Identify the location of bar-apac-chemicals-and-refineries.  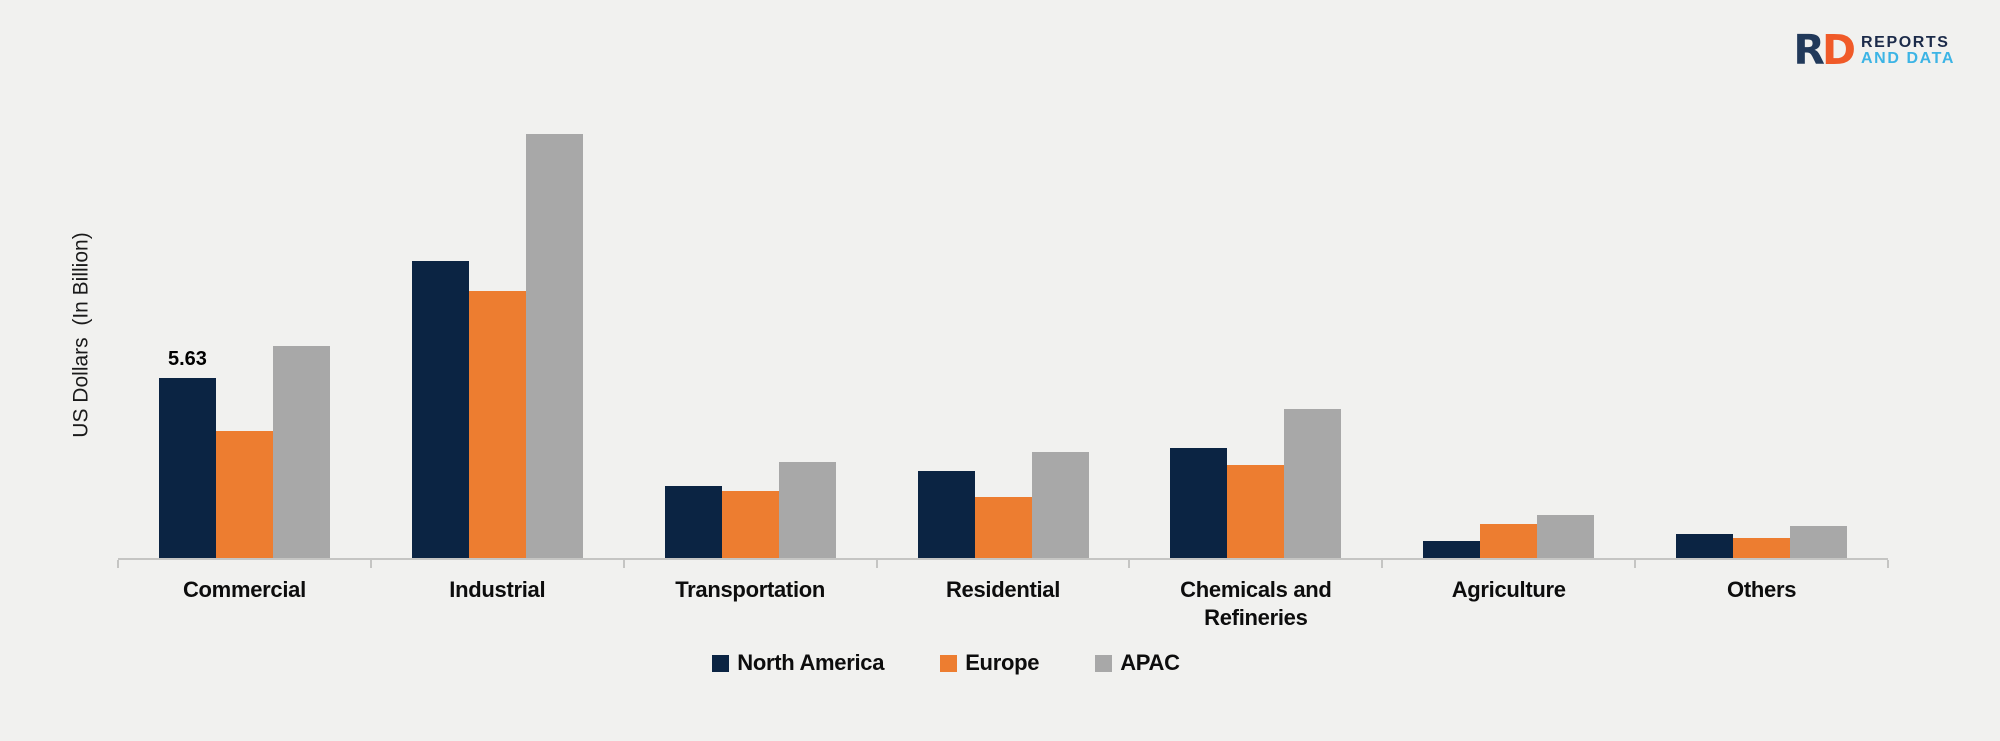
(1313, 483).